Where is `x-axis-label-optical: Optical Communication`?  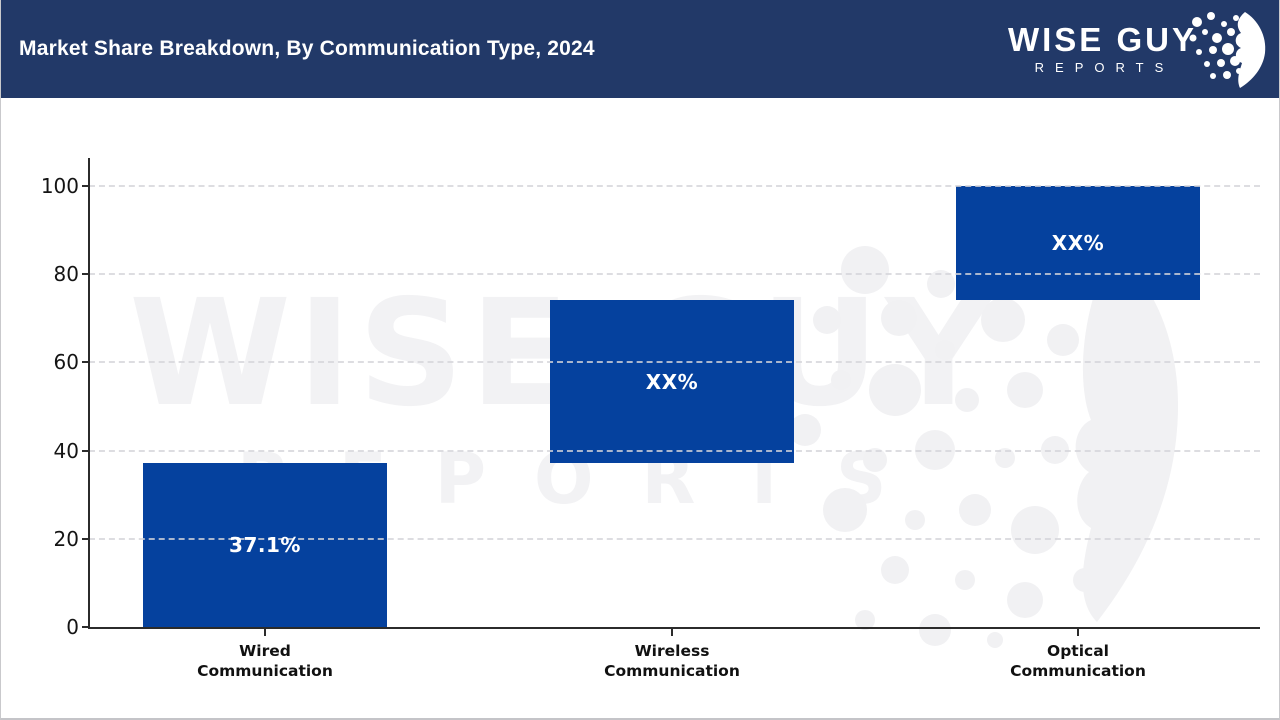
x-axis-label-optical: Optical Communication is located at coordinates (1078, 661).